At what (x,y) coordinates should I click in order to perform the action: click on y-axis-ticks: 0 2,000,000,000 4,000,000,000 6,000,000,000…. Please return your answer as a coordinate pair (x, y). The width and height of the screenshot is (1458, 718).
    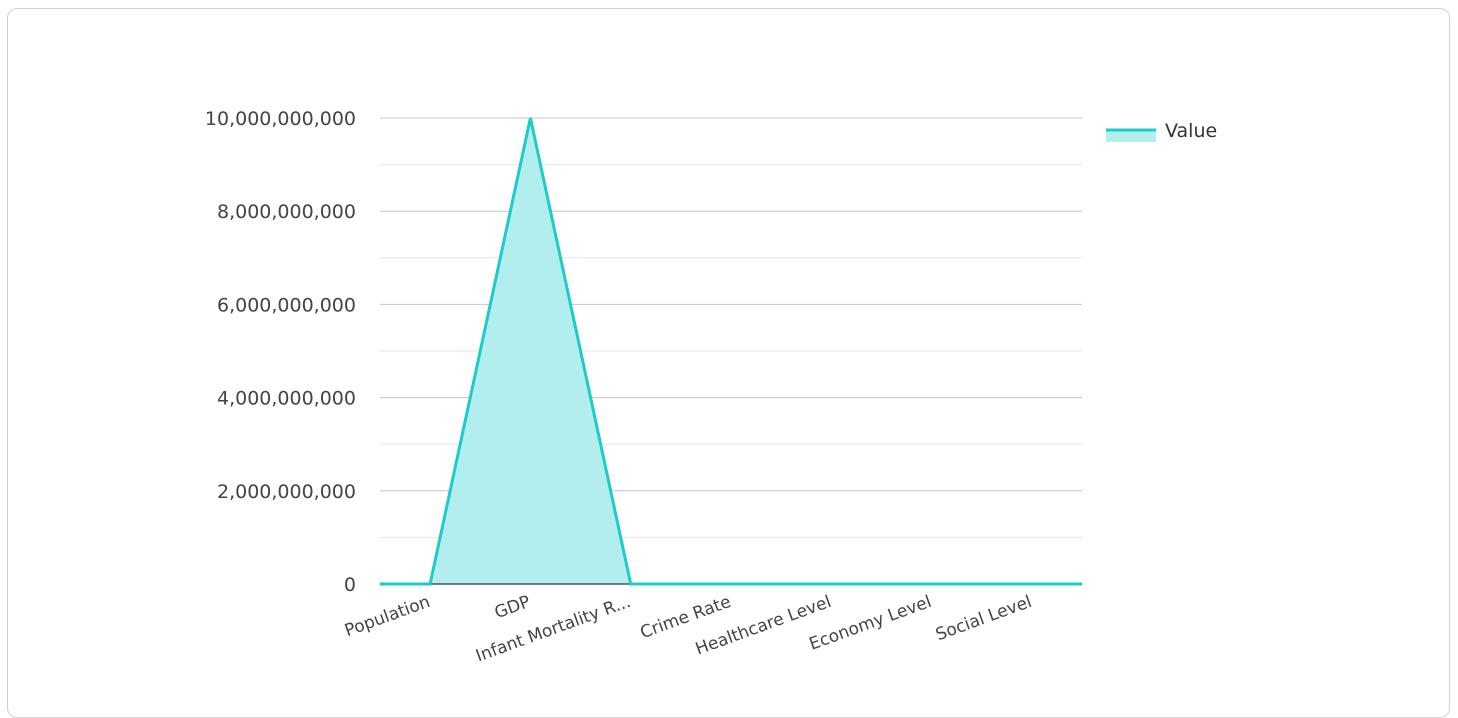
    Looking at the image, I should click on (280, 352).